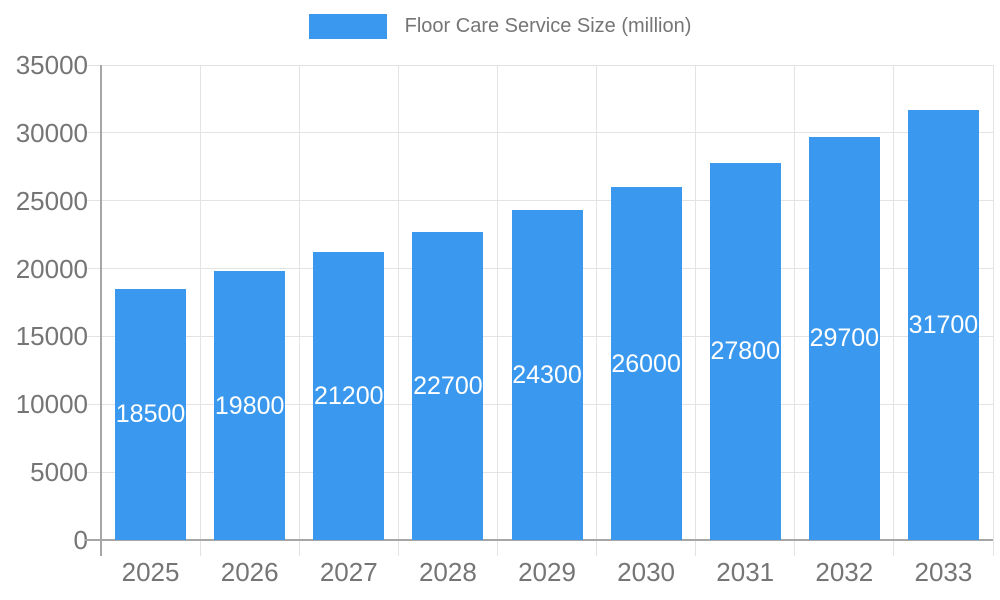  I want to click on y-axis-tick-label: 35000, so click(51, 65).